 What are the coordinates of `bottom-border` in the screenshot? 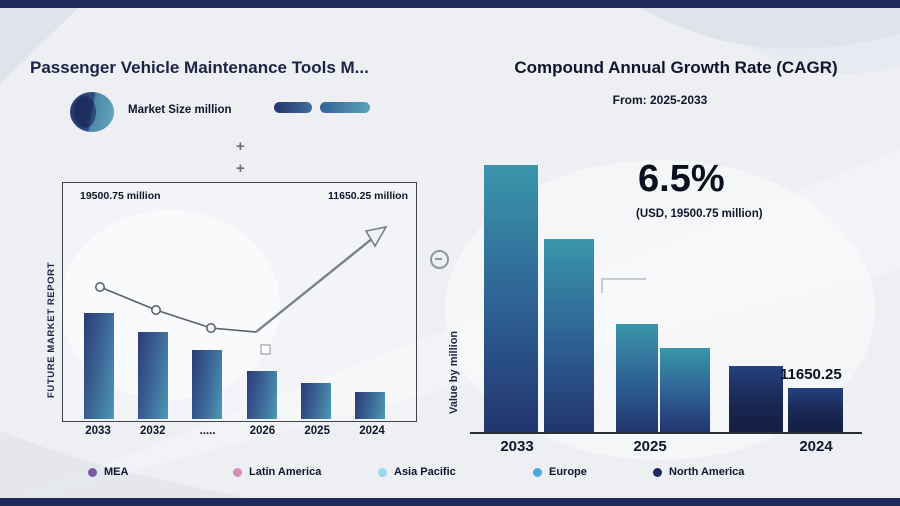 It's located at (450, 502).